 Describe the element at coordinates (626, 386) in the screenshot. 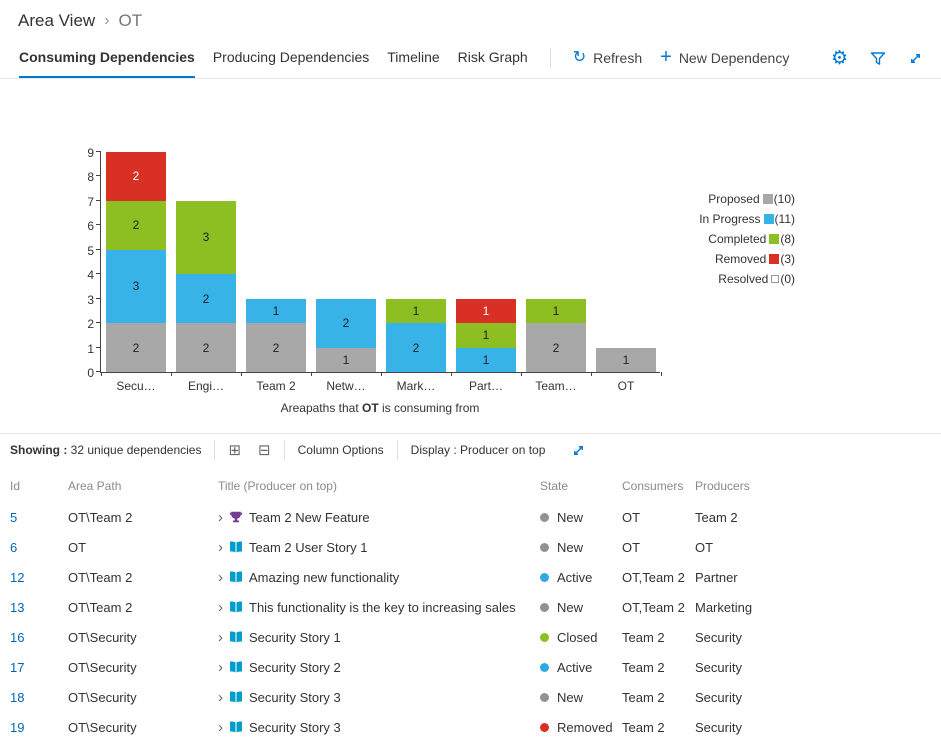

I see `x-category-label: OT` at that location.